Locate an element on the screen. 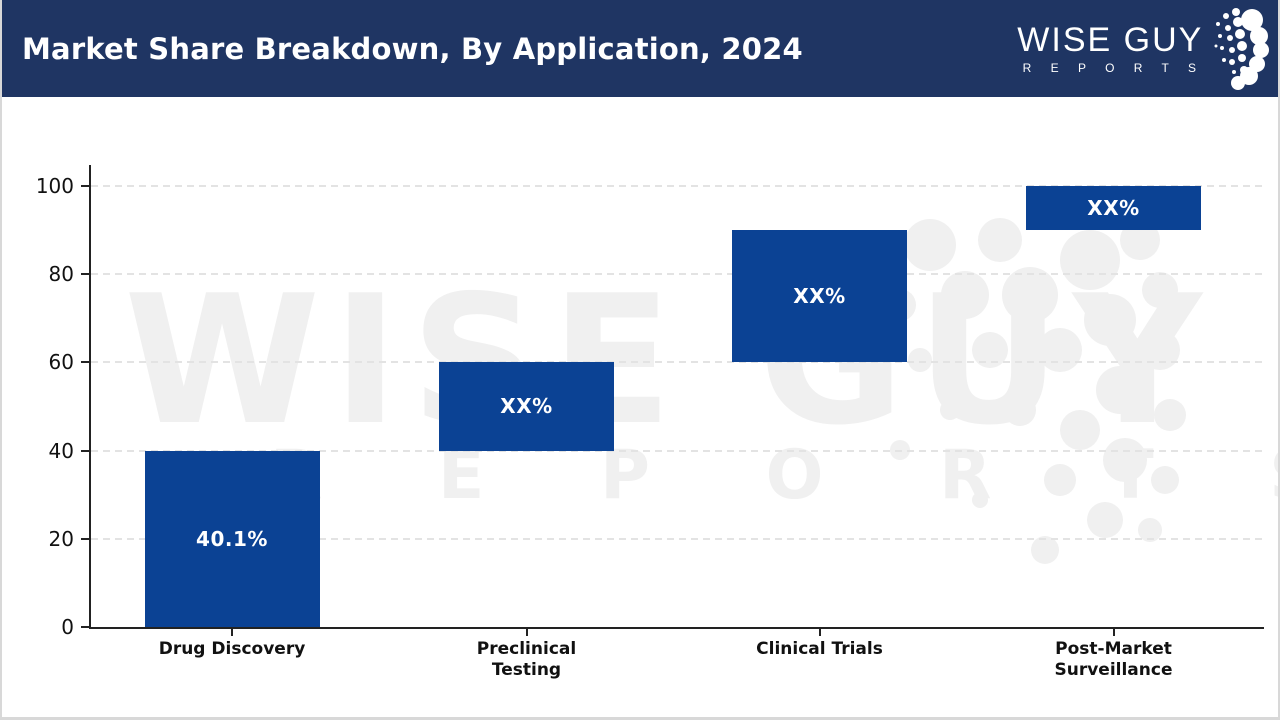  y-tick-label-0: 0 is located at coordinates (67, 627).